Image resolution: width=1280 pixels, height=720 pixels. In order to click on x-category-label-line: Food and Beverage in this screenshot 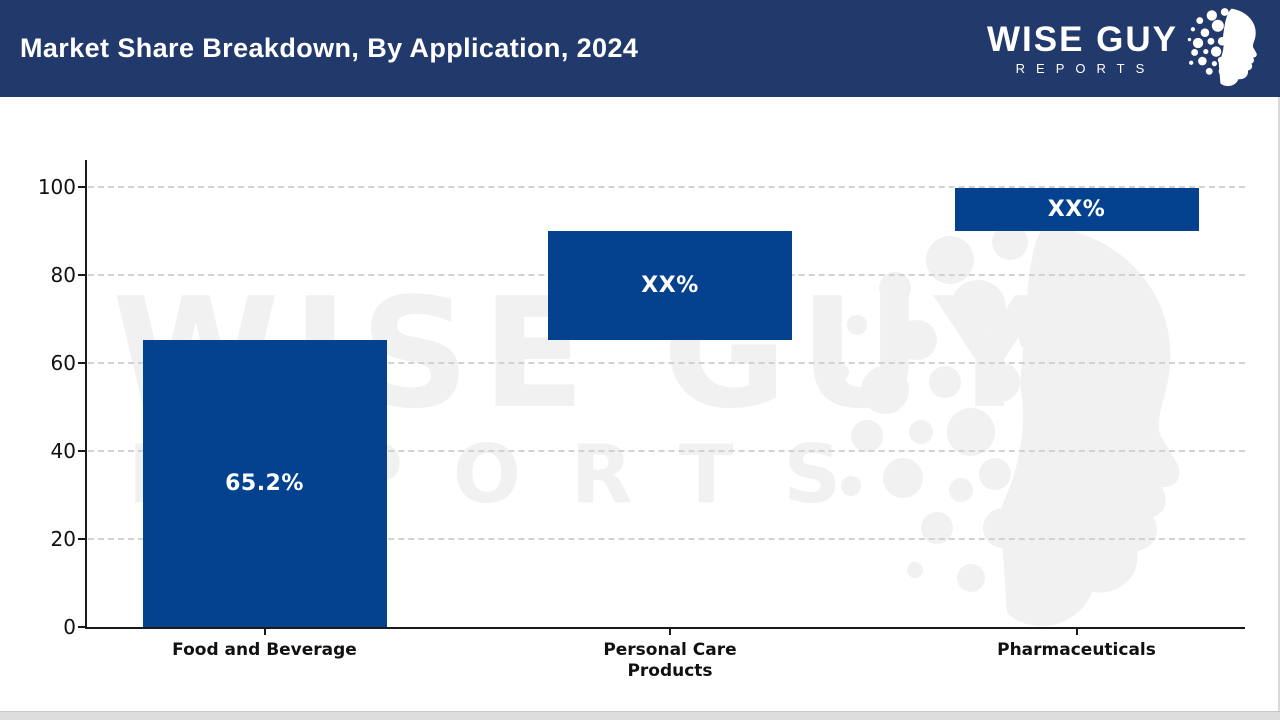, I will do `click(264, 650)`.